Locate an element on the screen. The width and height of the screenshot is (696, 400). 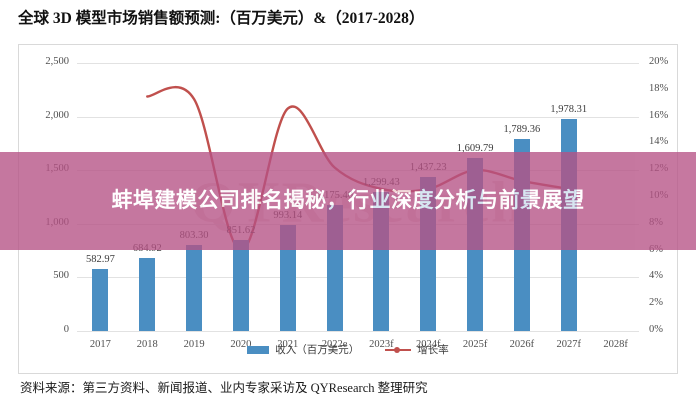
x-axis-tick-2022e: 2022e is located at coordinates (334, 344).